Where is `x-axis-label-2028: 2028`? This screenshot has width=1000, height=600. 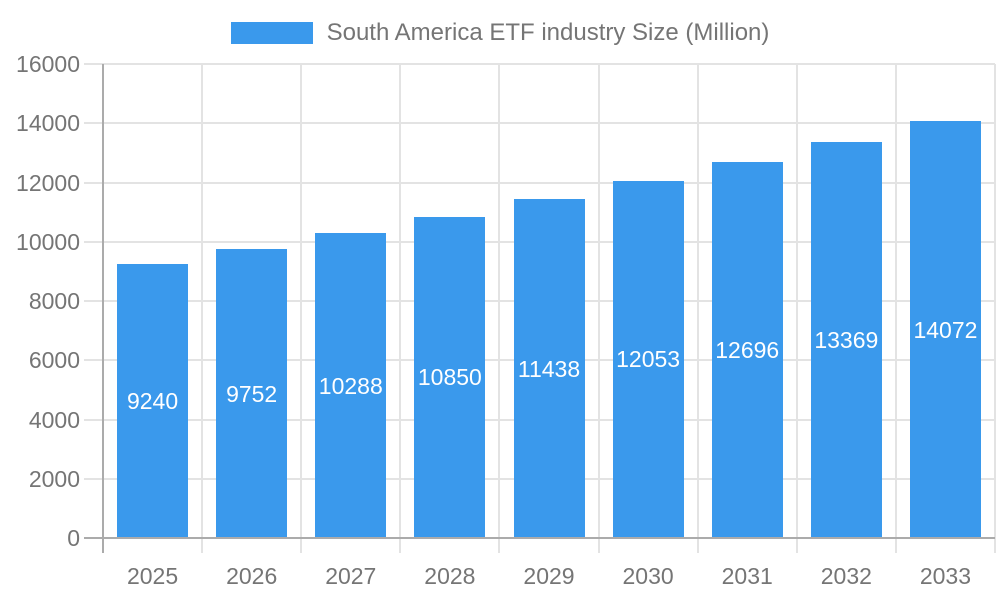
x-axis-label-2028: 2028 is located at coordinates (450, 576).